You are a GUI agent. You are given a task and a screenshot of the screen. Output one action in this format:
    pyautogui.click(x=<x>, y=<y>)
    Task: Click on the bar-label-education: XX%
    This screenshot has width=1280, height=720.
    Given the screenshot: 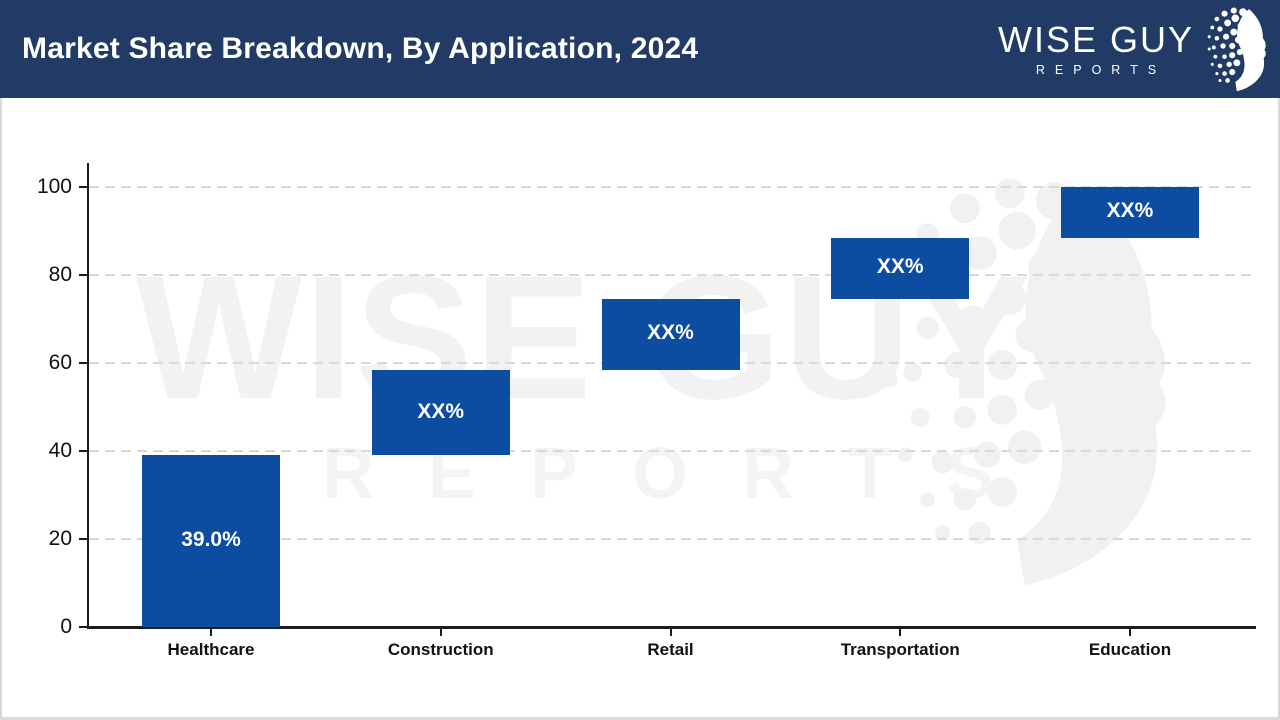 What is the action you would take?
    pyautogui.click(x=1130, y=211)
    